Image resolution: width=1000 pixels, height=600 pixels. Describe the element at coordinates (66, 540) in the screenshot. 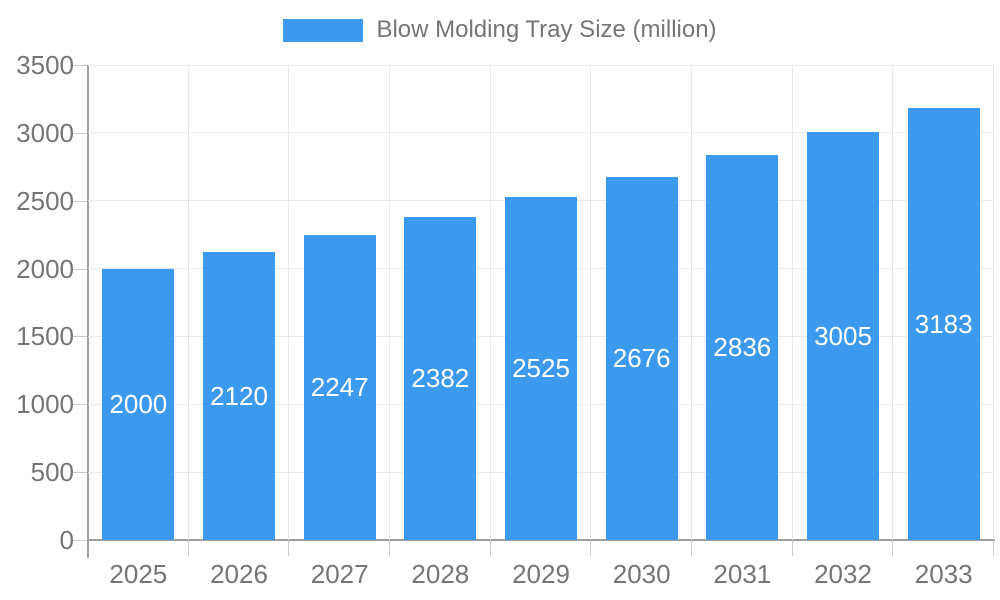

I see `y-axis-label: 0` at that location.